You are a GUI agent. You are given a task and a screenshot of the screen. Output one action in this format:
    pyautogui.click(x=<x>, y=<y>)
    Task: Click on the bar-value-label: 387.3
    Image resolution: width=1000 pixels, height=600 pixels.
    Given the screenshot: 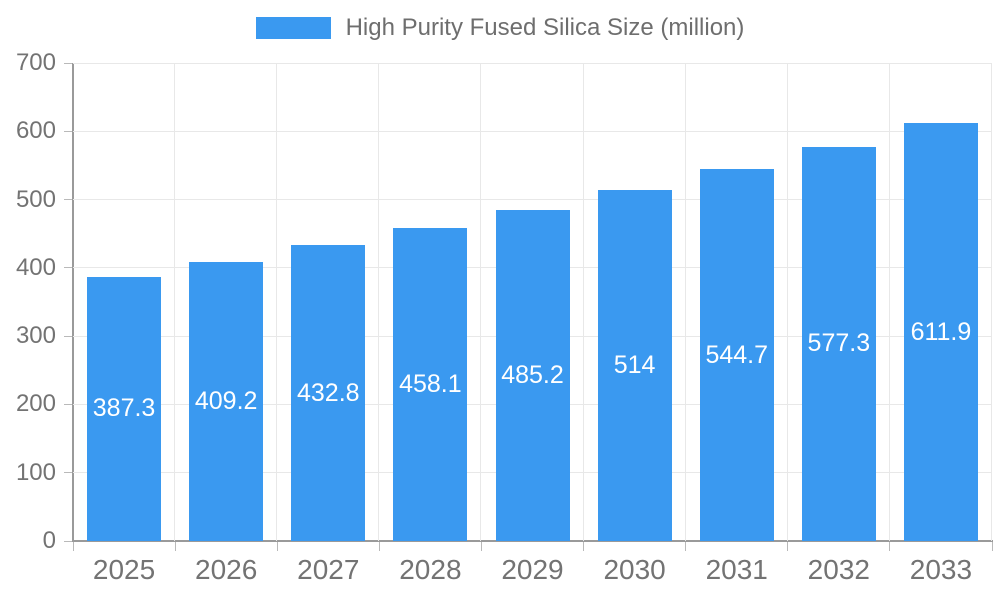 What is the action you would take?
    pyautogui.click(x=124, y=408)
    